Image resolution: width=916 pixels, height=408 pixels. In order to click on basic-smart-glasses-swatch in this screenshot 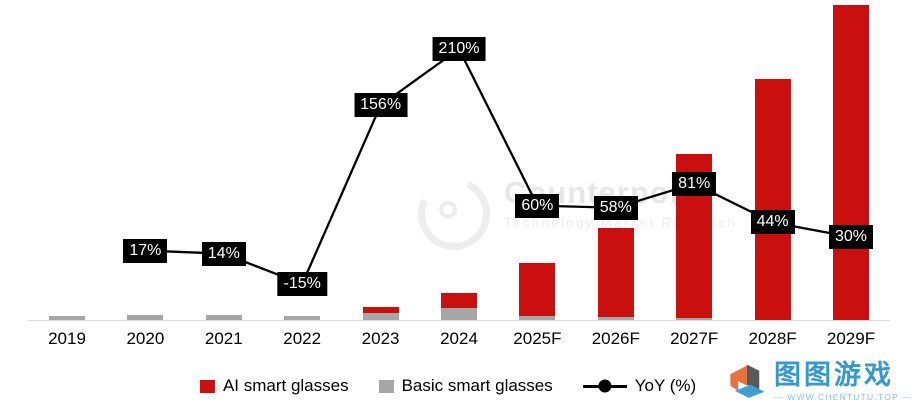, I will do `click(386, 386)`.